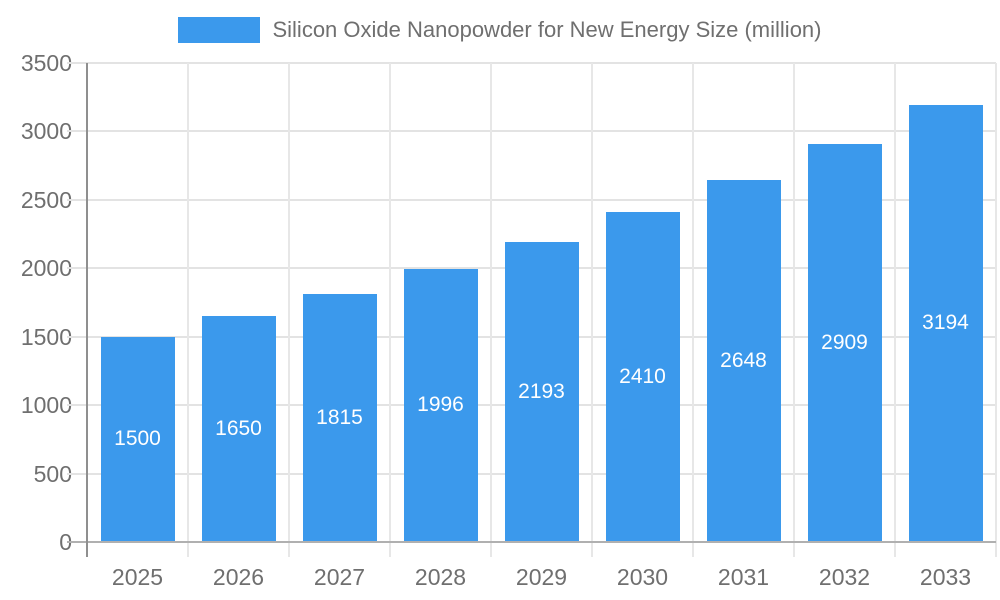 The height and width of the screenshot is (600, 1000). I want to click on bar-value-label: 1650, so click(238, 429).